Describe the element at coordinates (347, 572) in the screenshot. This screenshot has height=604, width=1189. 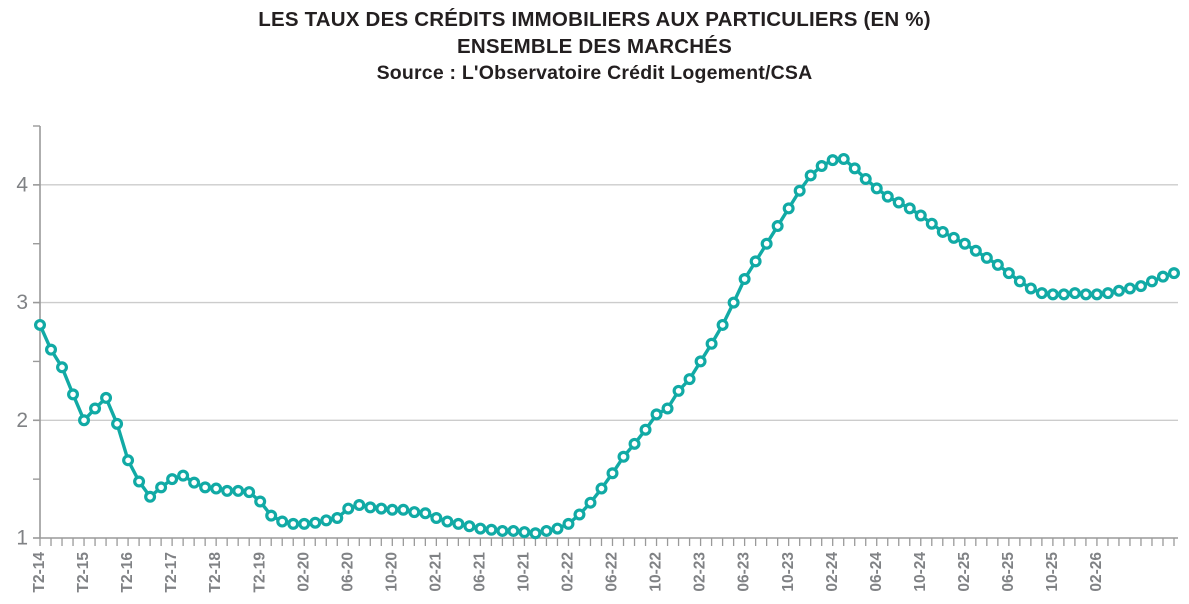
I see `x-axis-tick-label: 06-20` at that location.